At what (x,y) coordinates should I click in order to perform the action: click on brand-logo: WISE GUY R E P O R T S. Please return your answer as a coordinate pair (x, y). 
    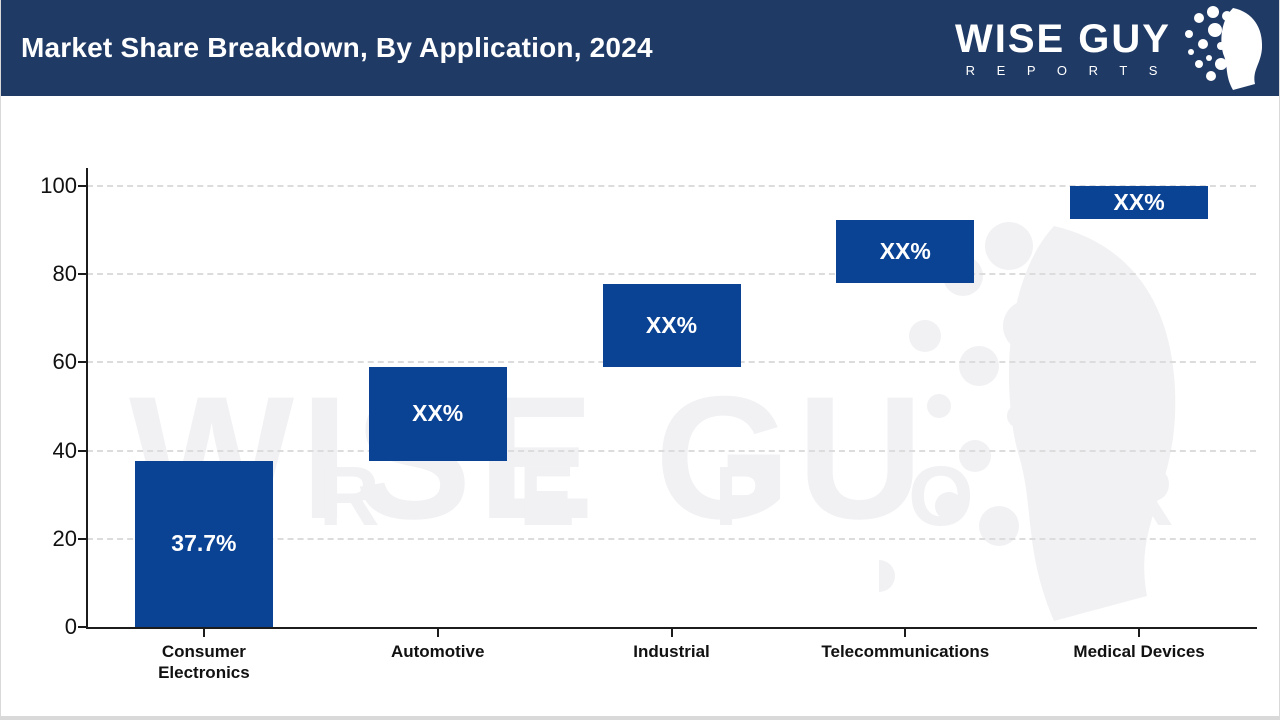
    Looking at the image, I should click on (1117, 48).